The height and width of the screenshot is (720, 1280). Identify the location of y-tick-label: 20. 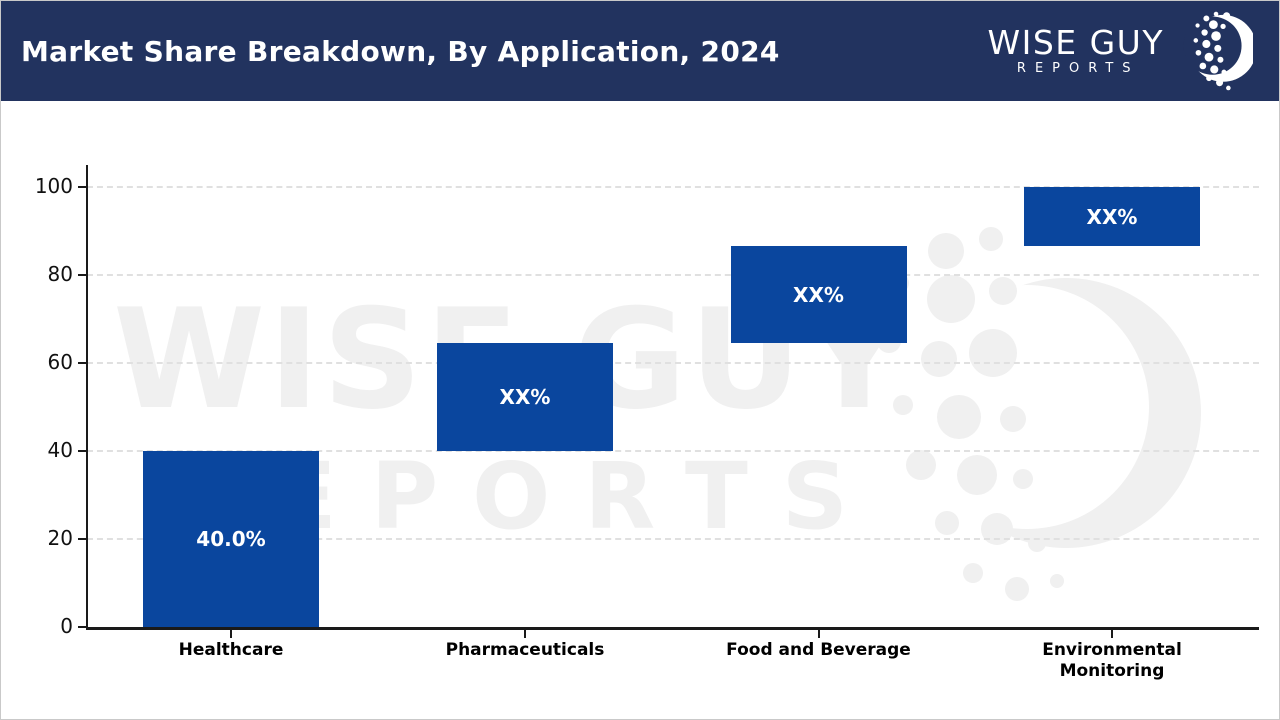
(60, 538).